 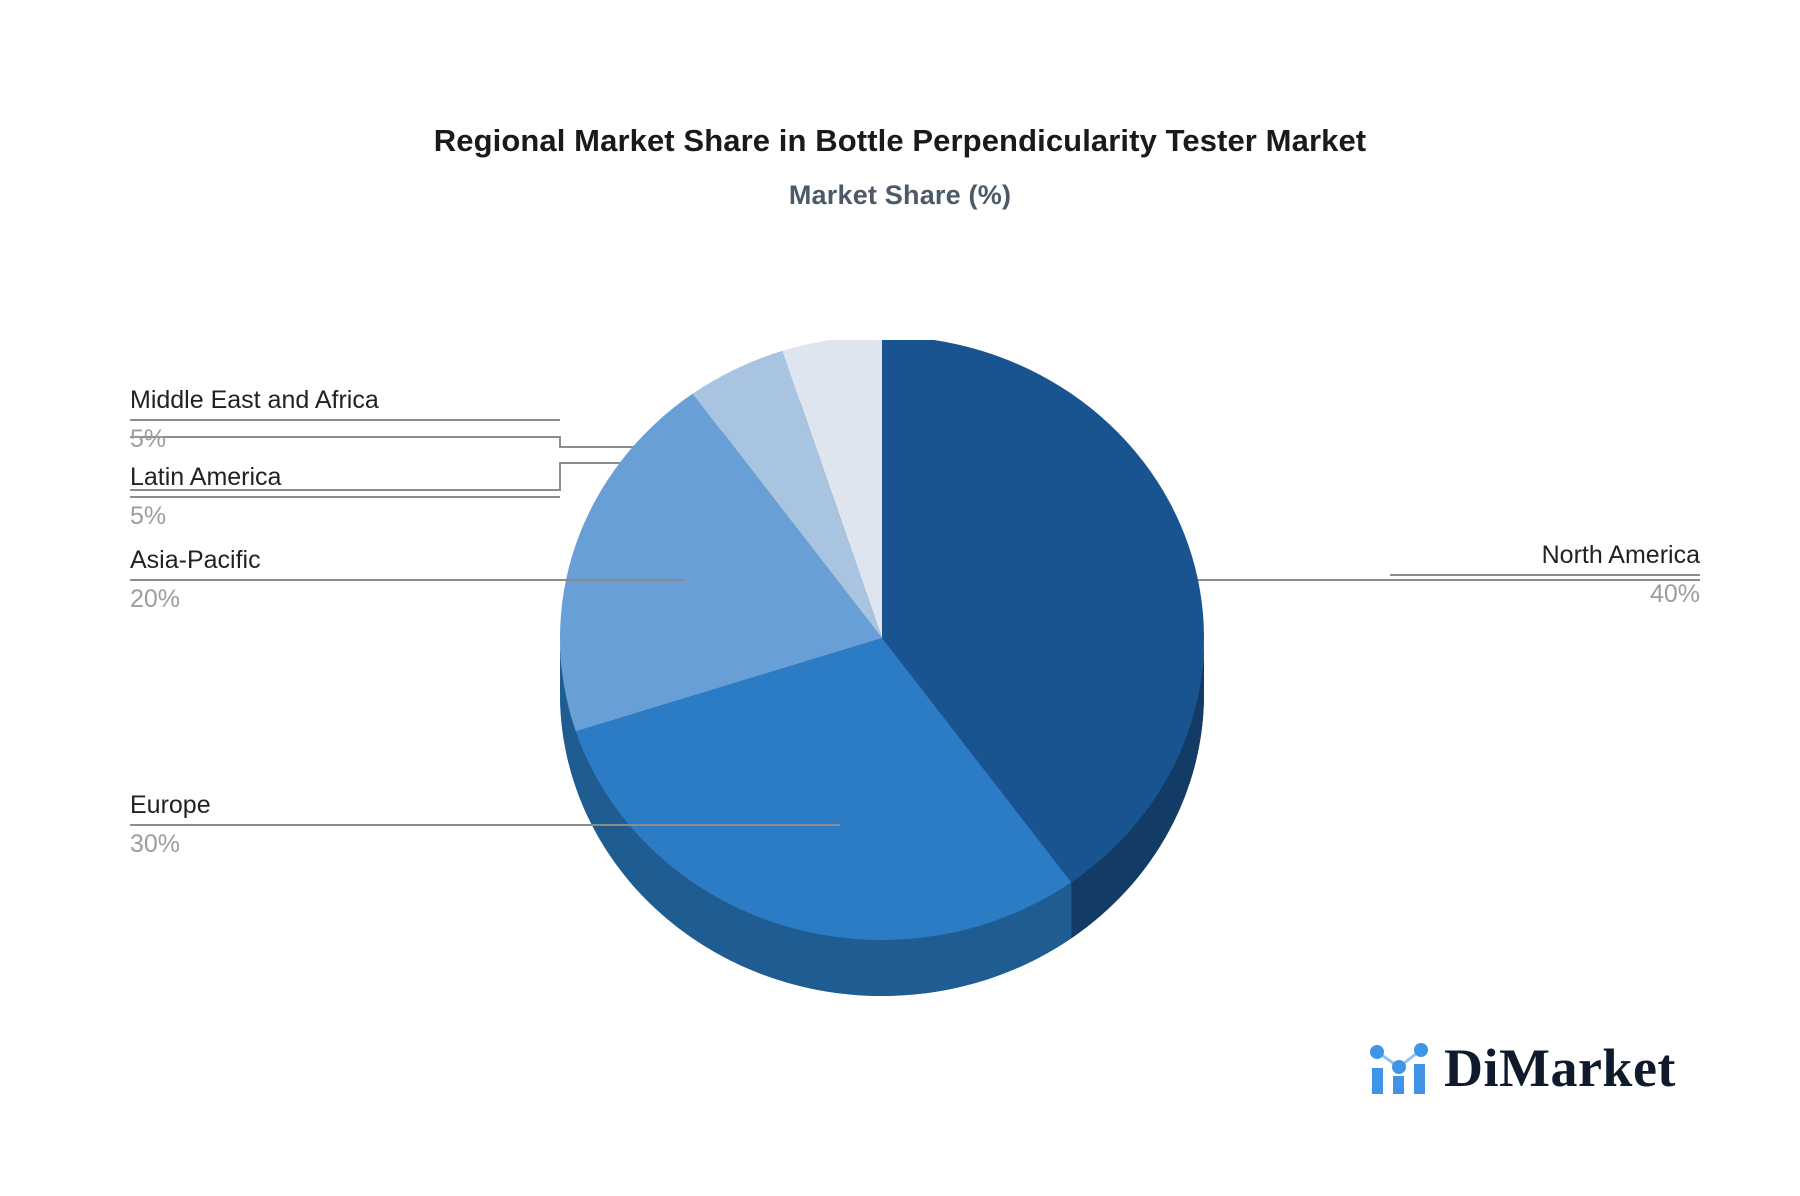 I want to click on chart-subtitle: Market Share (%), so click(x=900, y=195).